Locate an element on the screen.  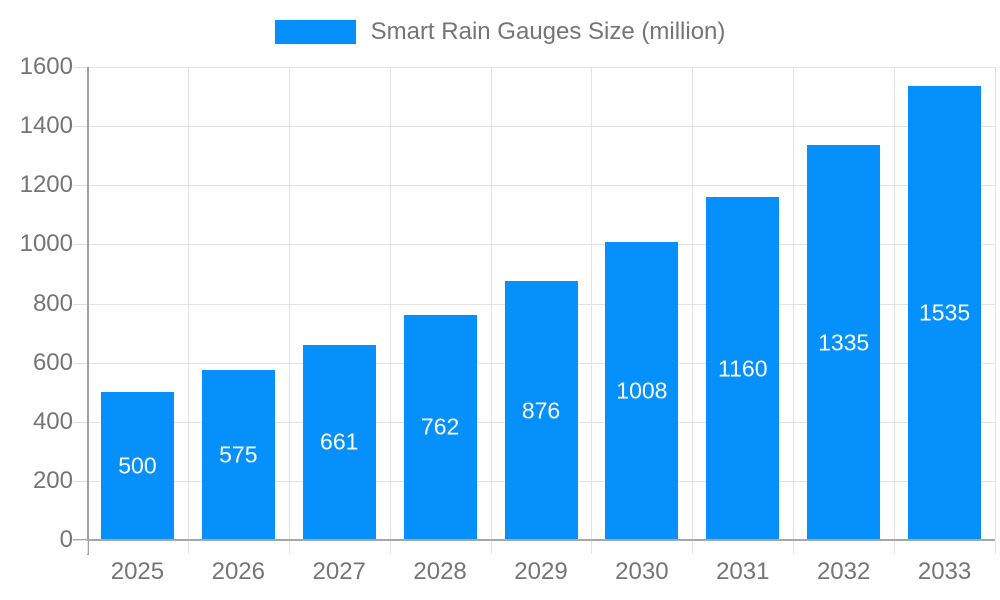
bar-value-label: 575 is located at coordinates (238, 454).